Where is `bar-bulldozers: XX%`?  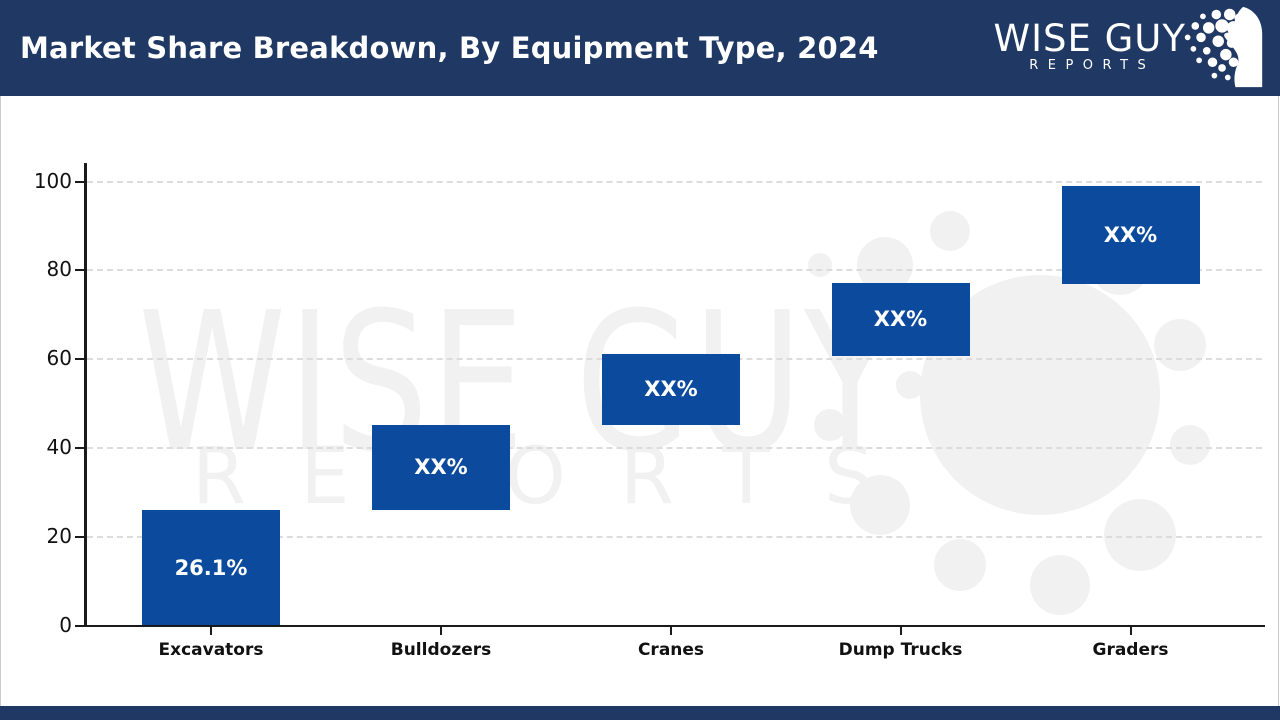
bar-bulldozers: XX% is located at coordinates (441, 467).